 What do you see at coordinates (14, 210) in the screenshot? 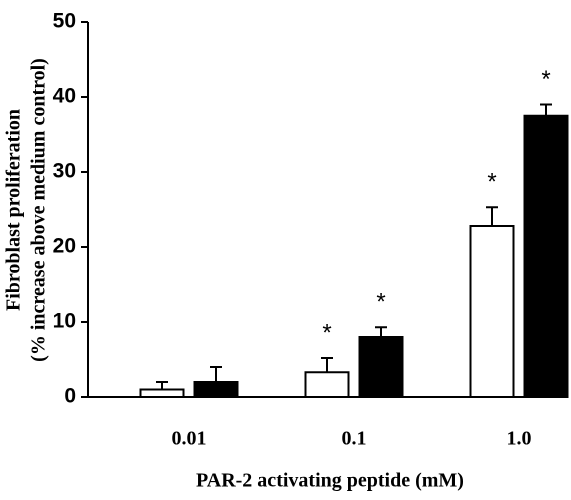
I see `y-axis-title: Fibroblast proliferation` at bounding box center [14, 210].